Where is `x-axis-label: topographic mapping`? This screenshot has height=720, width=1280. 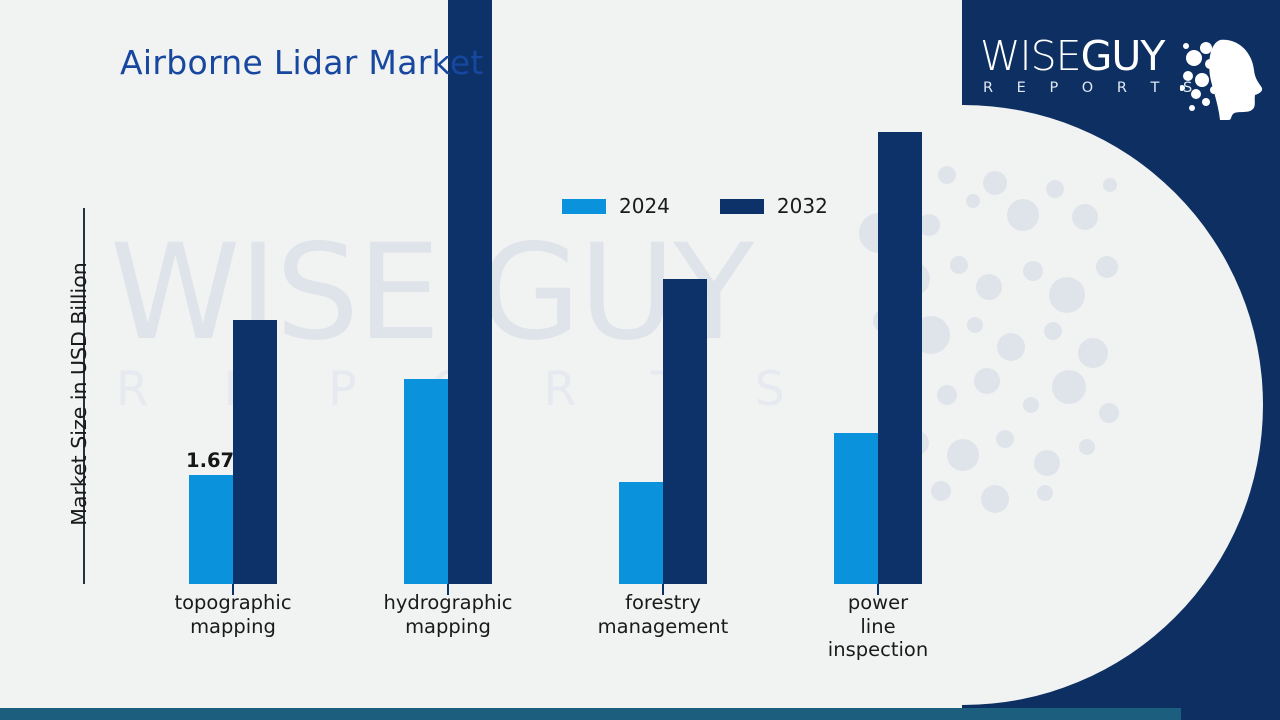 x-axis-label: topographic mapping is located at coordinates (233, 614).